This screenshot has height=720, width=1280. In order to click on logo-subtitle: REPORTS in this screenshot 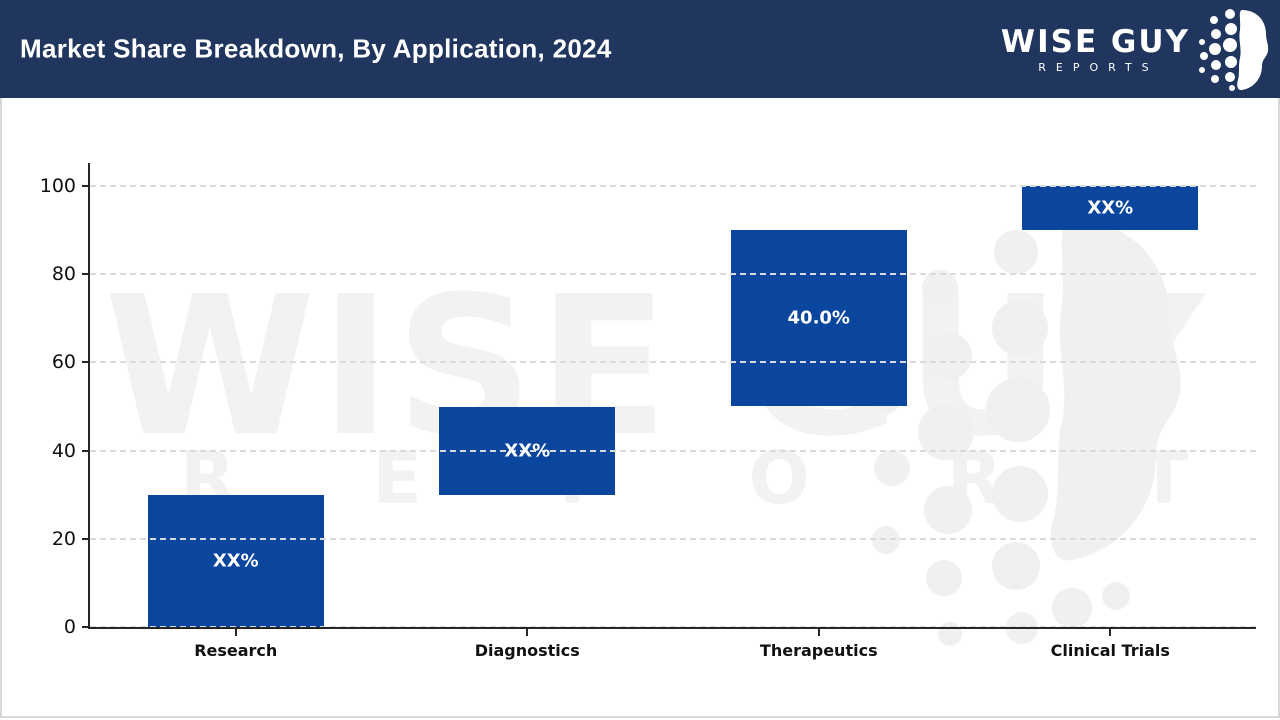, I will do `click(1098, 68)`.